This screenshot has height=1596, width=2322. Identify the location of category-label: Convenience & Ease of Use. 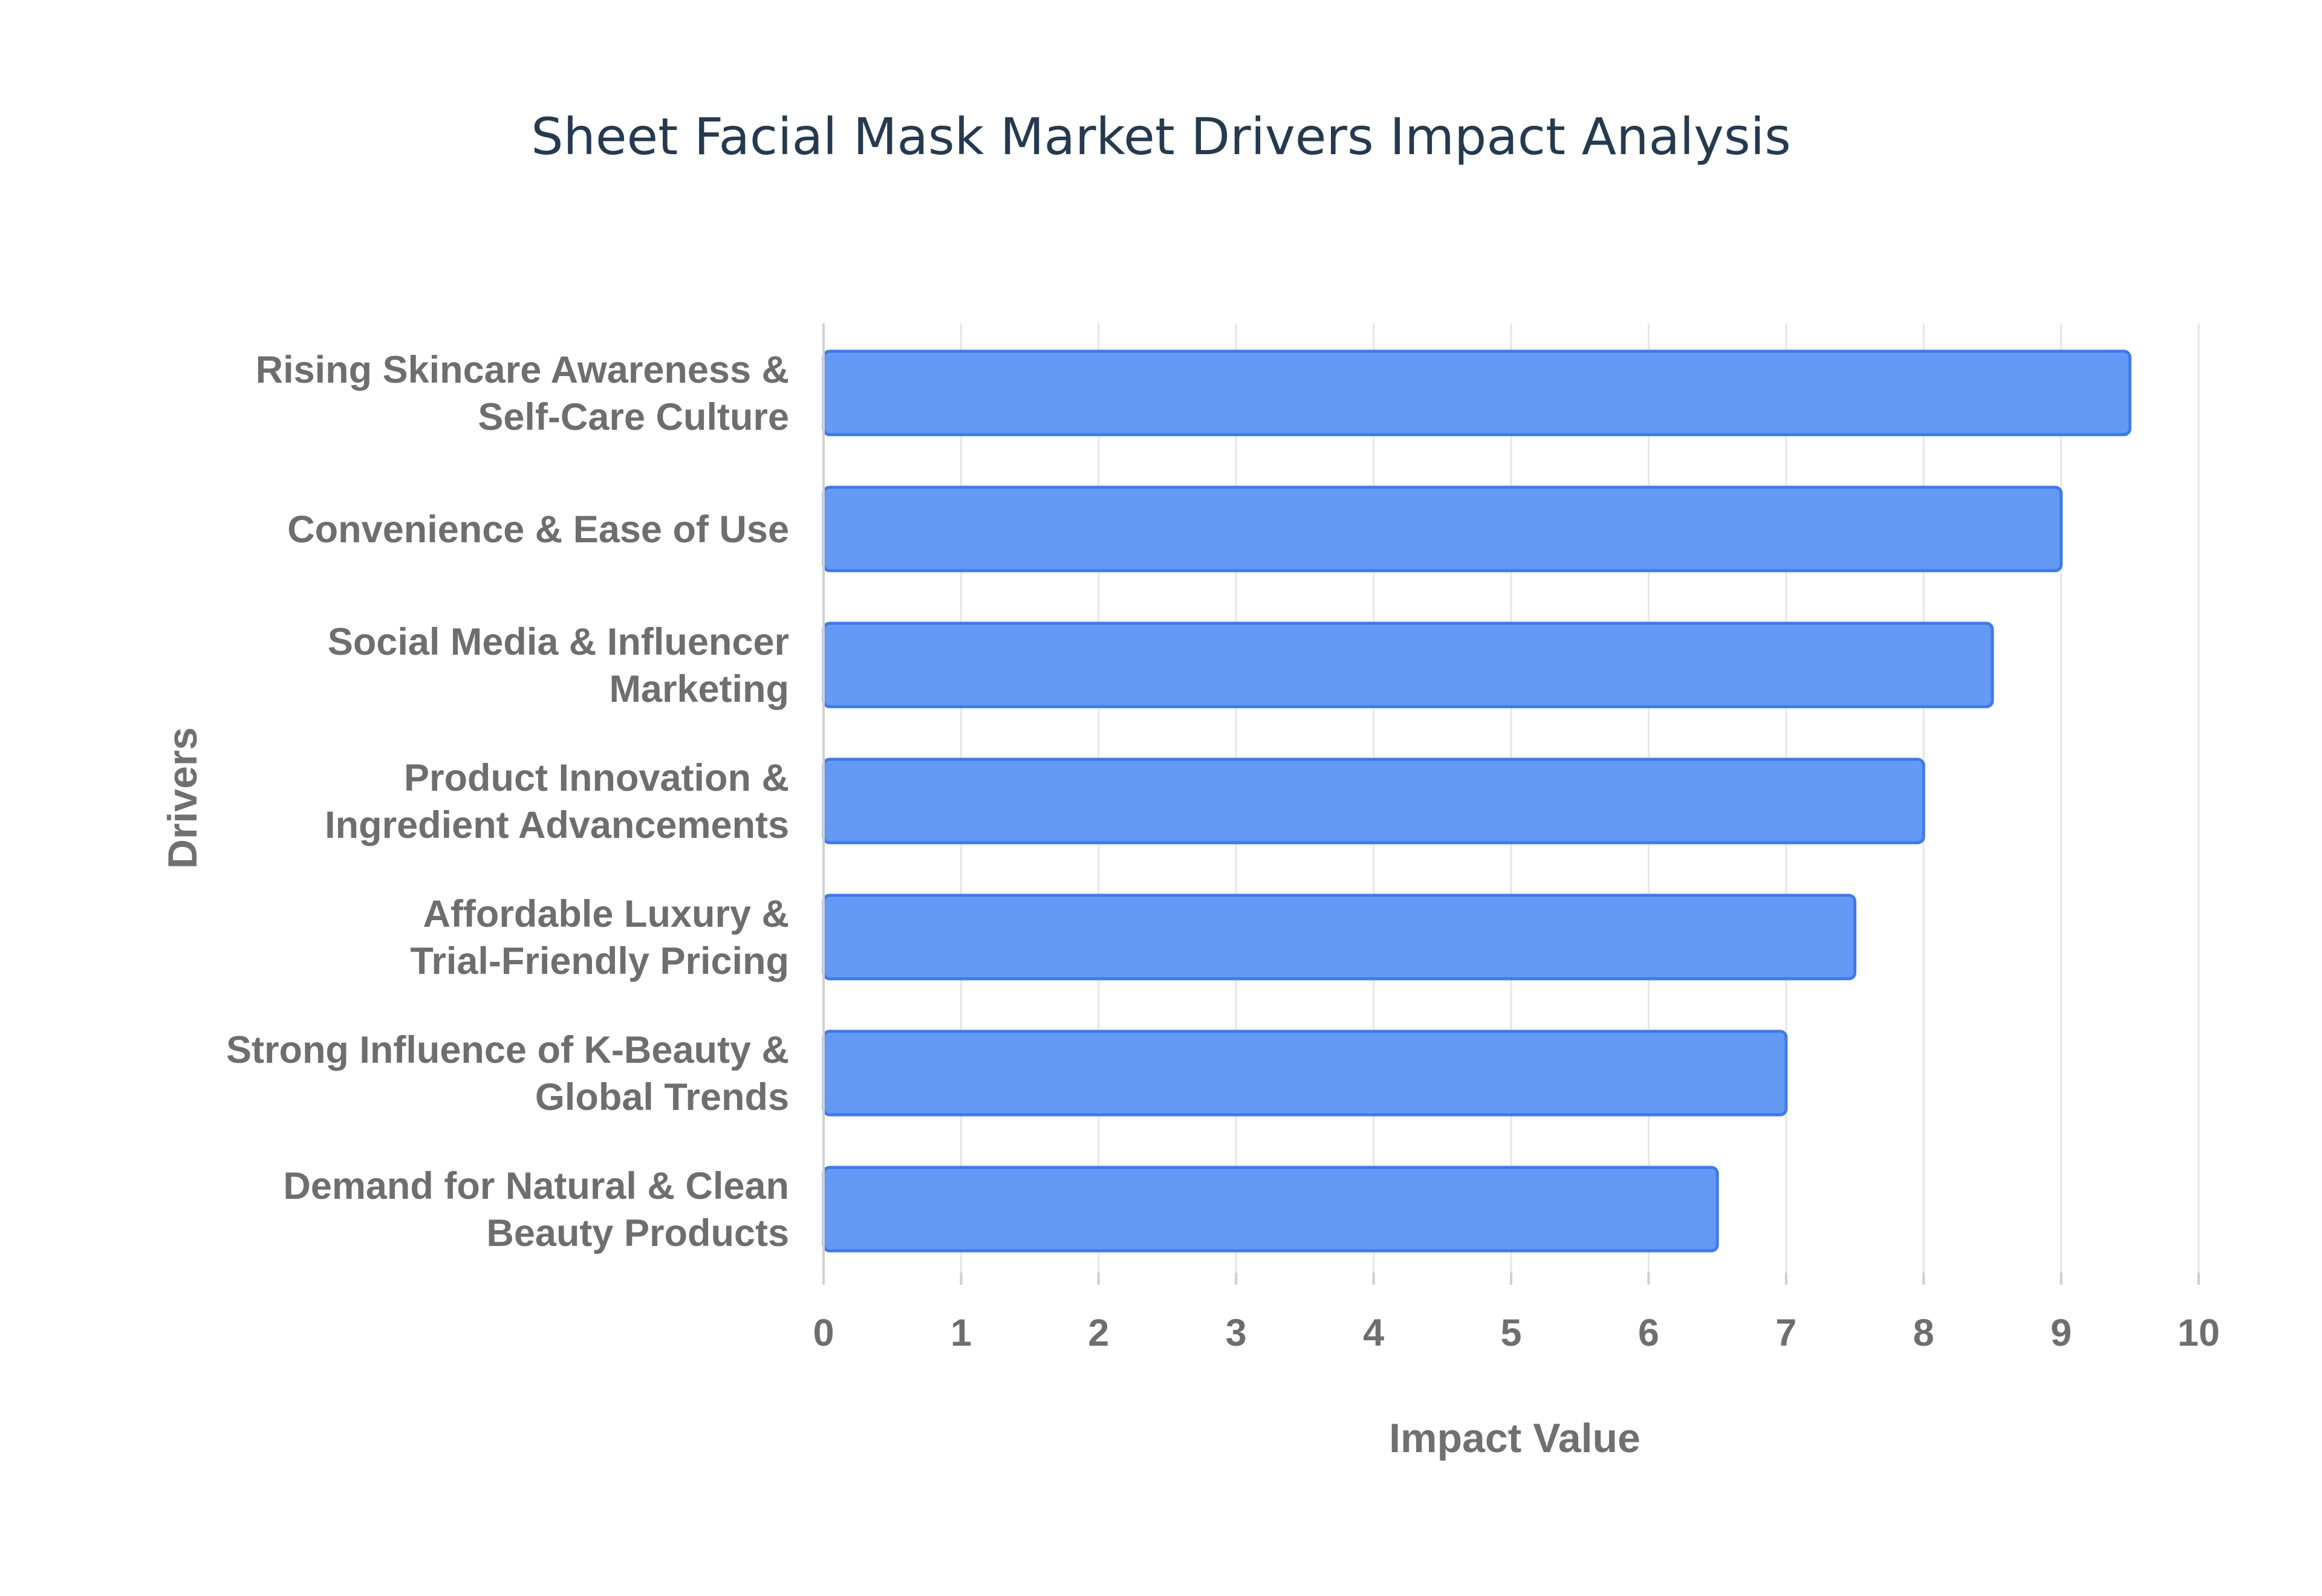
(538, 529).